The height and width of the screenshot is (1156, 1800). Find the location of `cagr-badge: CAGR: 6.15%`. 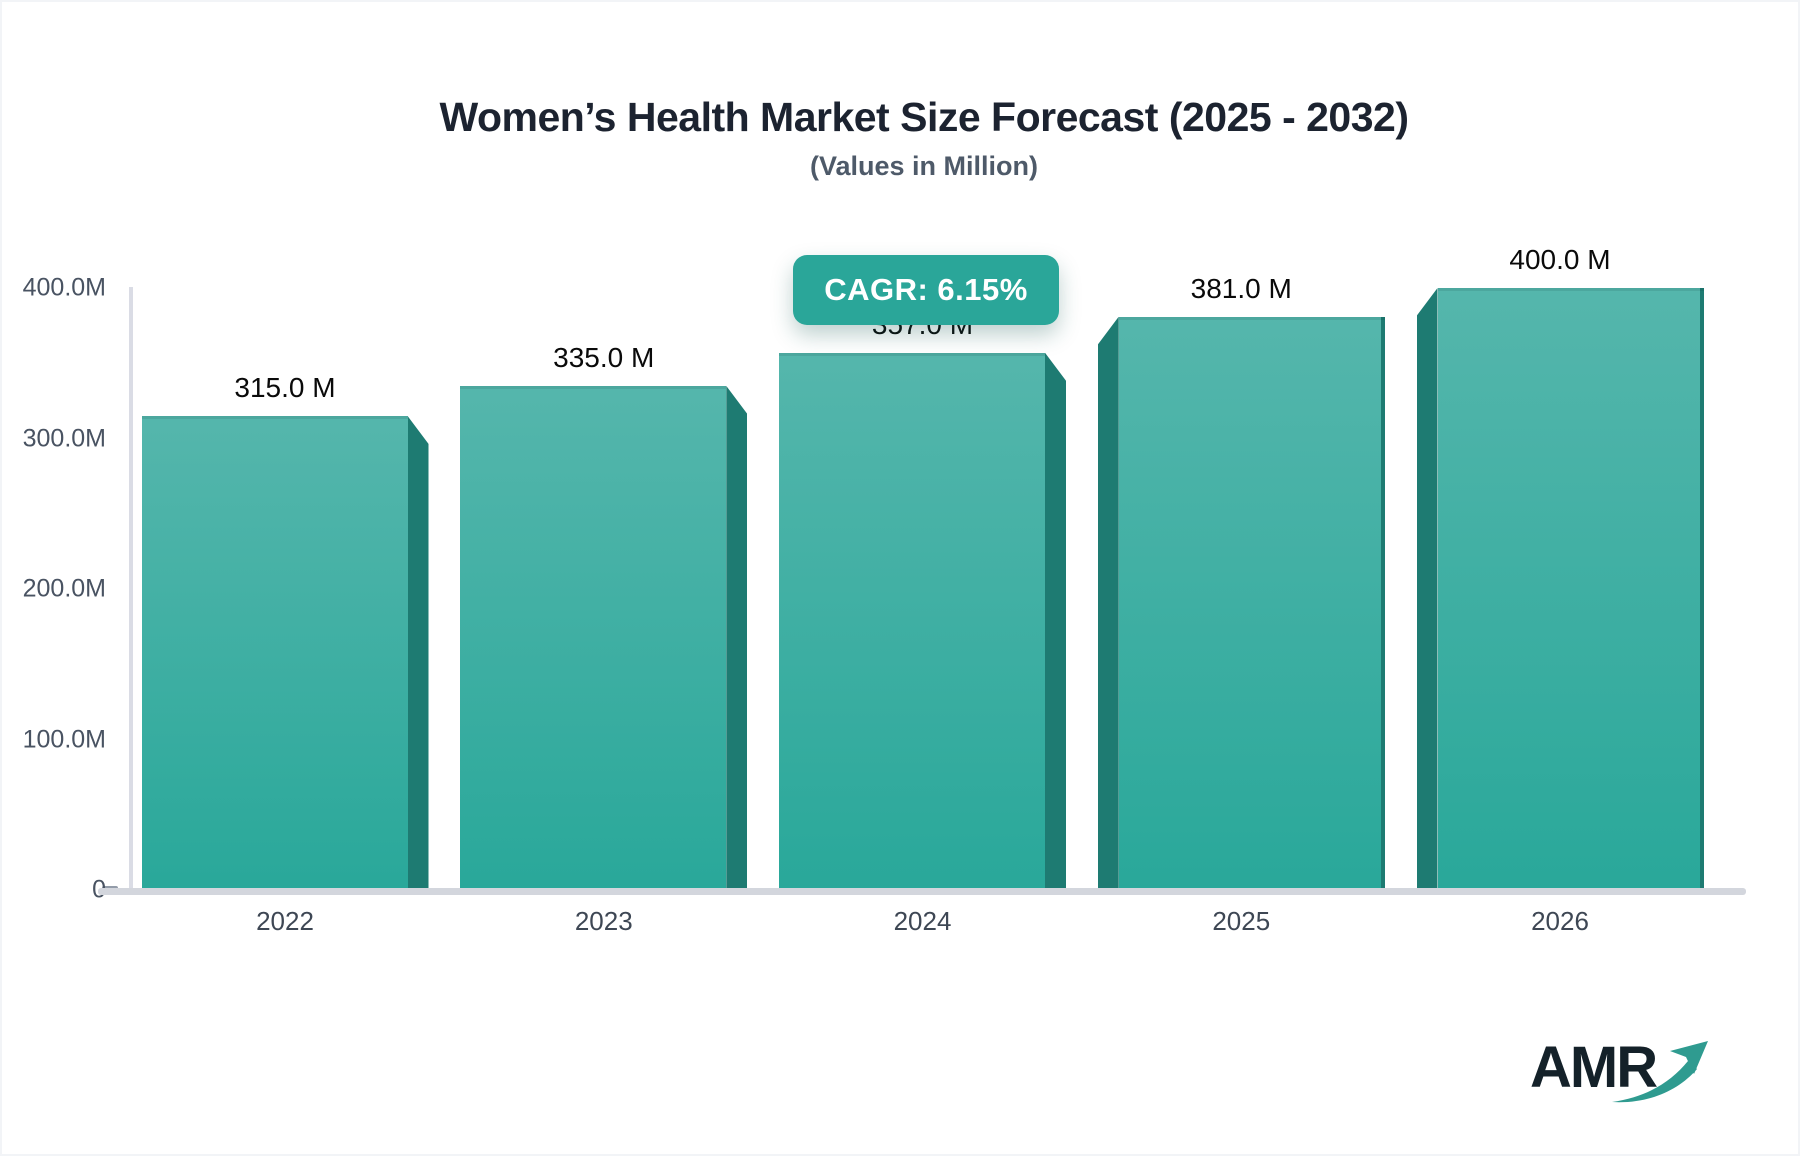

cagr-badge: CAGR: 6.15% is located at coordinates (926, 290).